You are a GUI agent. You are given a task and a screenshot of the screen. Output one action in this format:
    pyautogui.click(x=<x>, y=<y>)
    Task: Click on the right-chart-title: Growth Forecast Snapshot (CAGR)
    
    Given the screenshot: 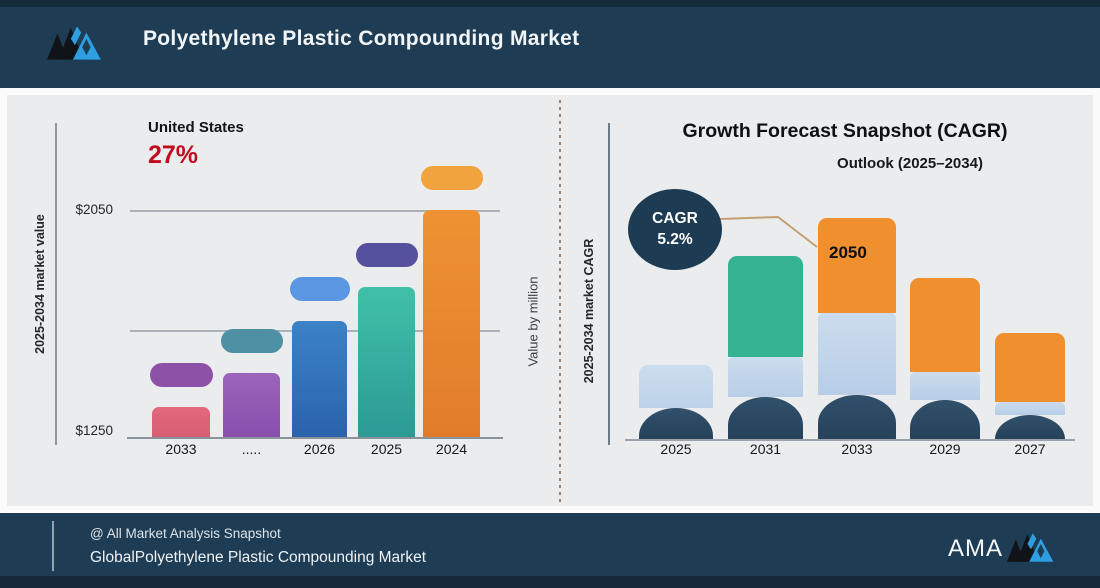 What is the action you would take?
    pyautogui.click(x=845, y=131)
    